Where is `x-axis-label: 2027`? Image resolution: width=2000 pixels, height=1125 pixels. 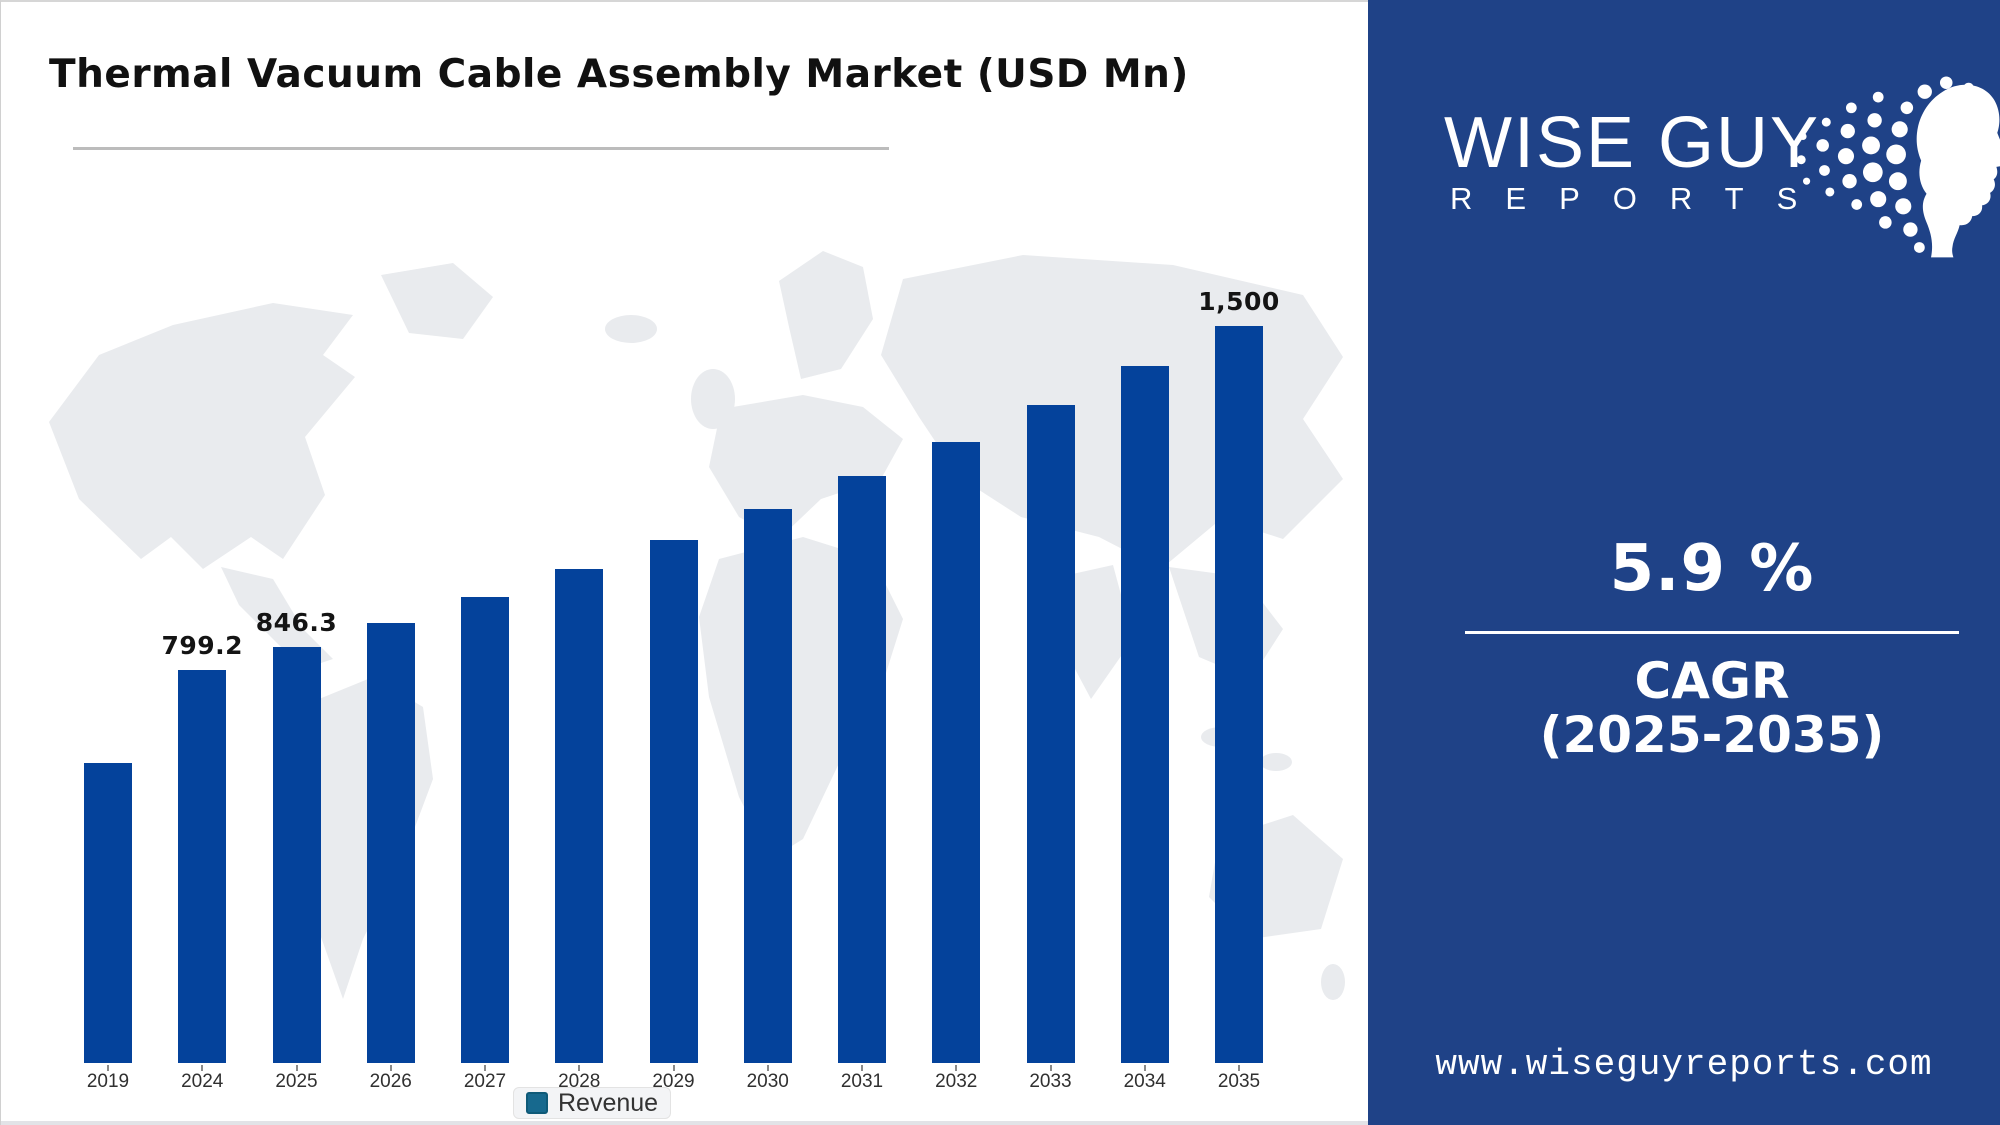 x-axis-label: 2027 is located at coordinates (485, 1081).